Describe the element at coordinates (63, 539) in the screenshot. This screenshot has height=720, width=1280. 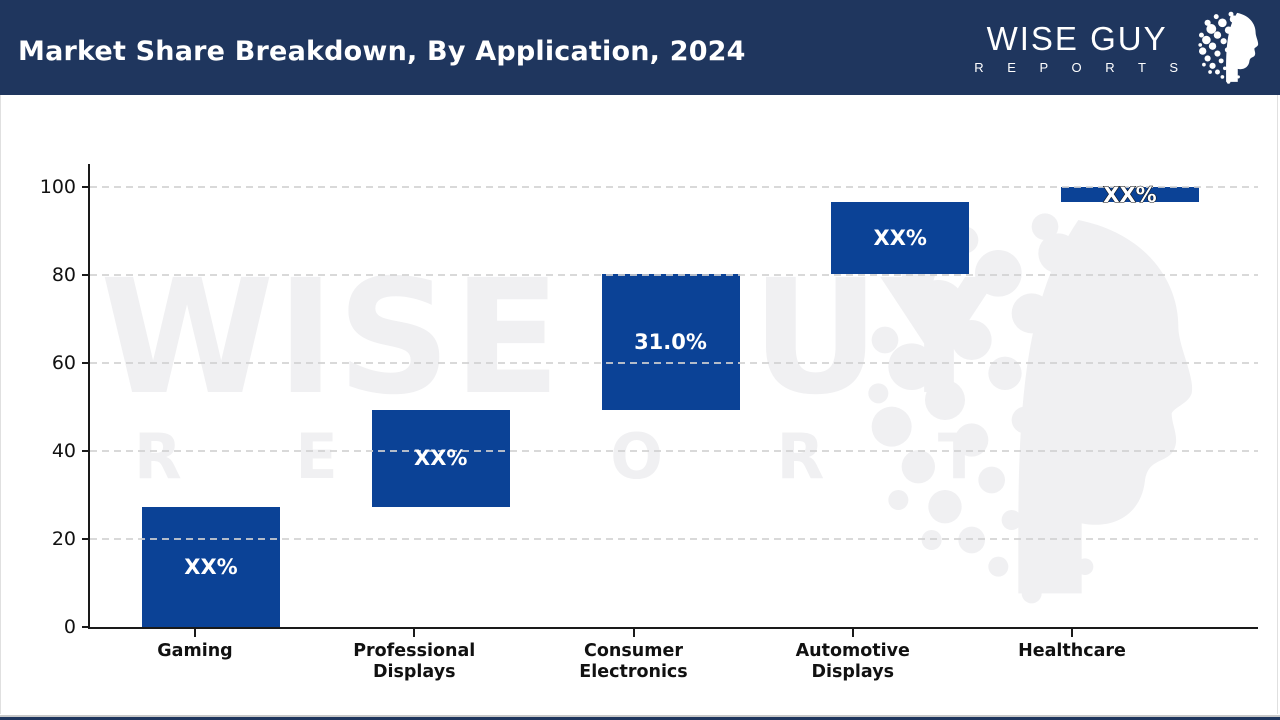
I see `y-tick-label: 20` at that location.